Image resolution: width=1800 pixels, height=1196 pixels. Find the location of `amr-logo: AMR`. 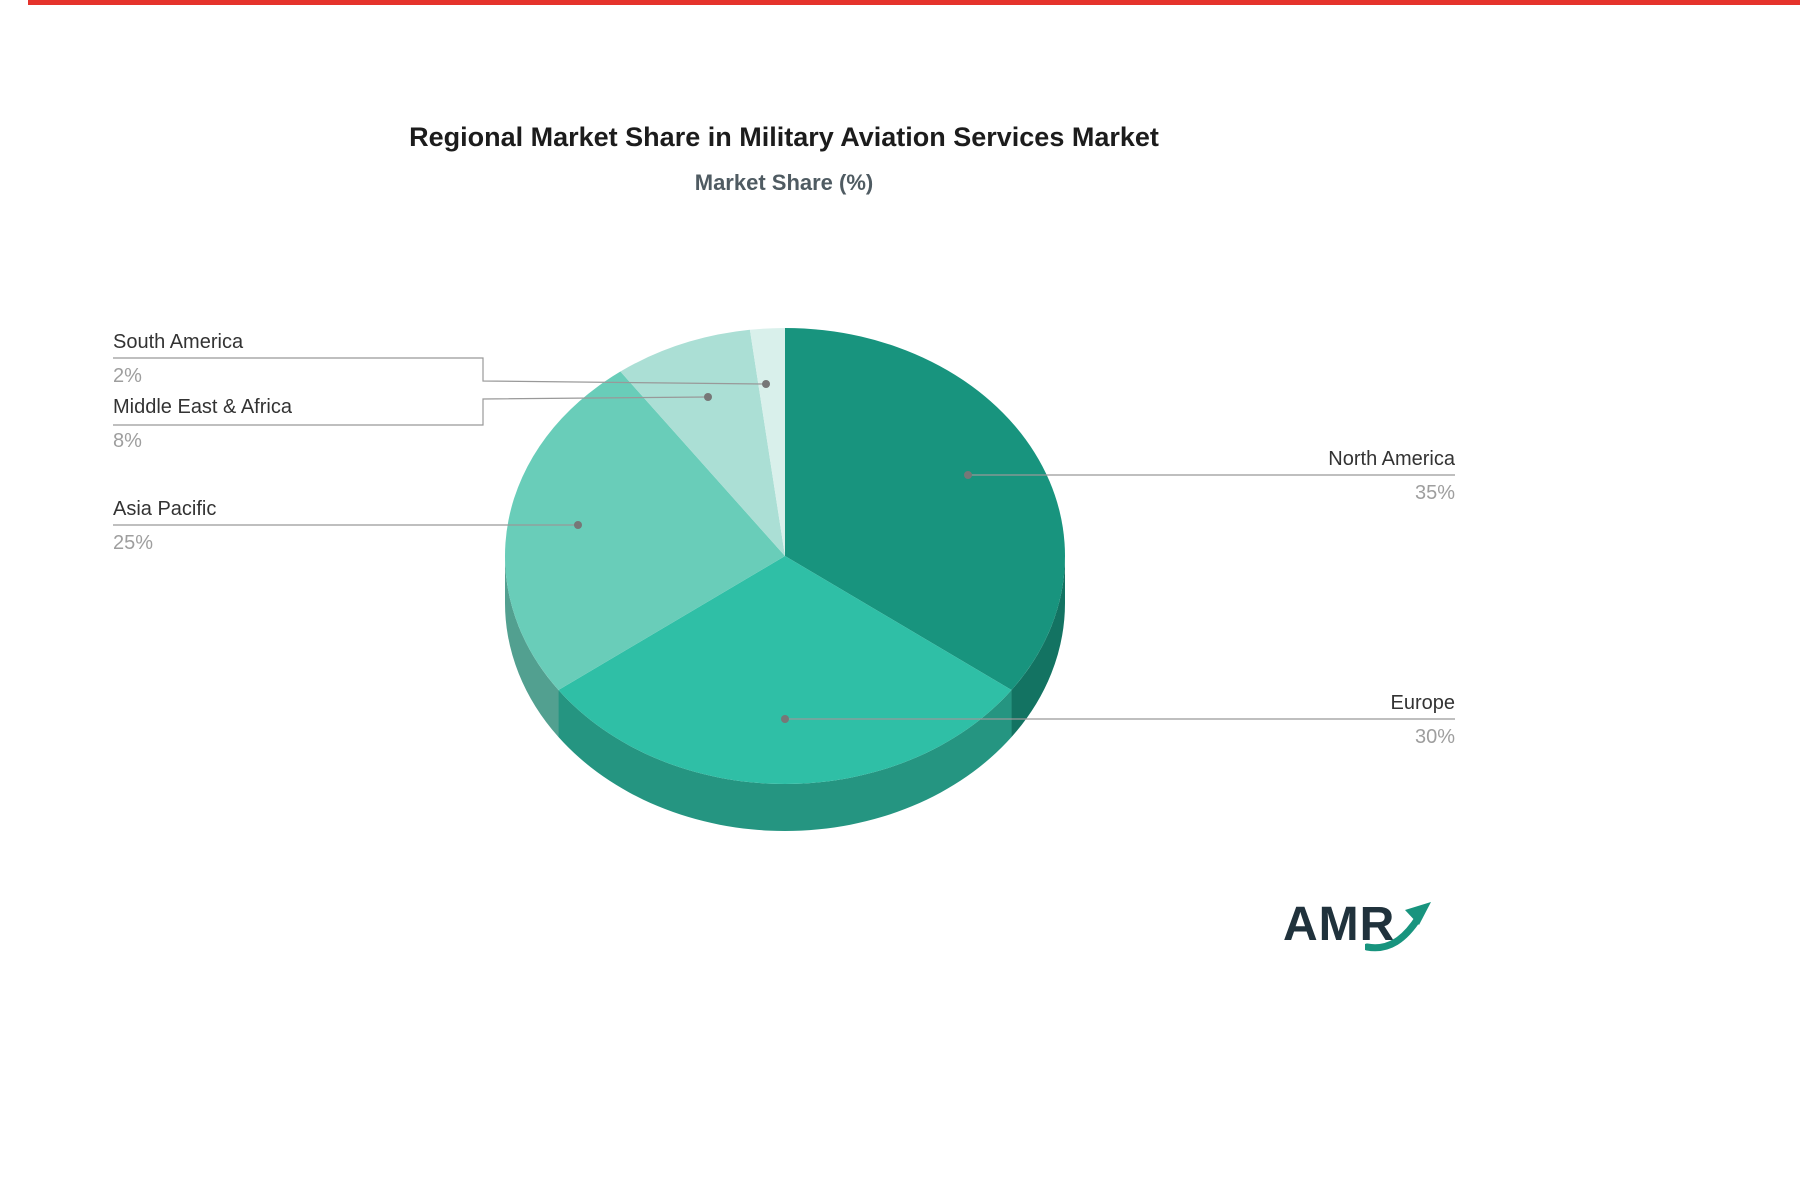

amr-logo: AMR is located at coordinates (1368, 932).